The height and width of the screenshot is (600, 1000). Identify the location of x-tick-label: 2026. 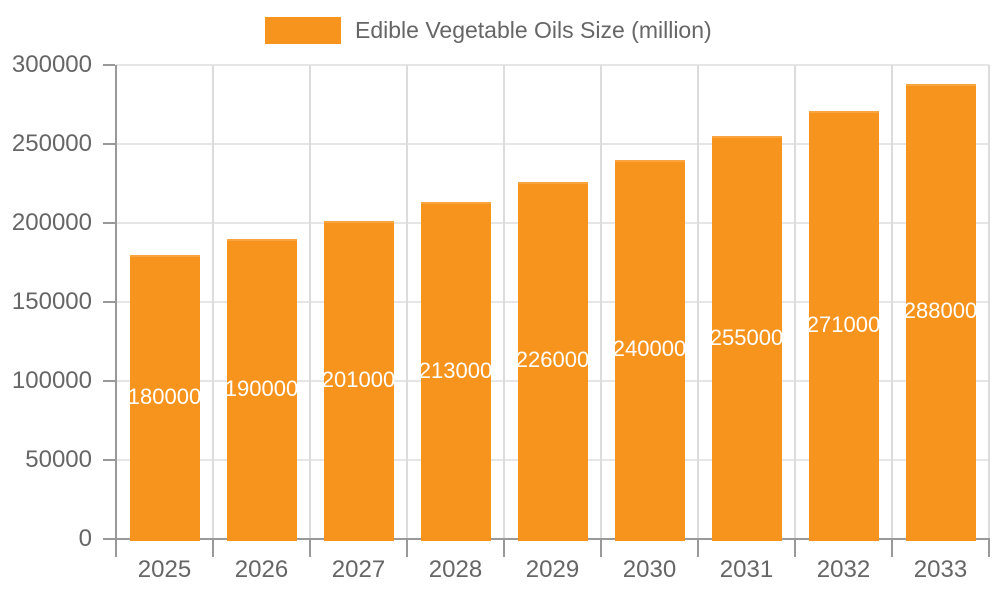
(261, 569).